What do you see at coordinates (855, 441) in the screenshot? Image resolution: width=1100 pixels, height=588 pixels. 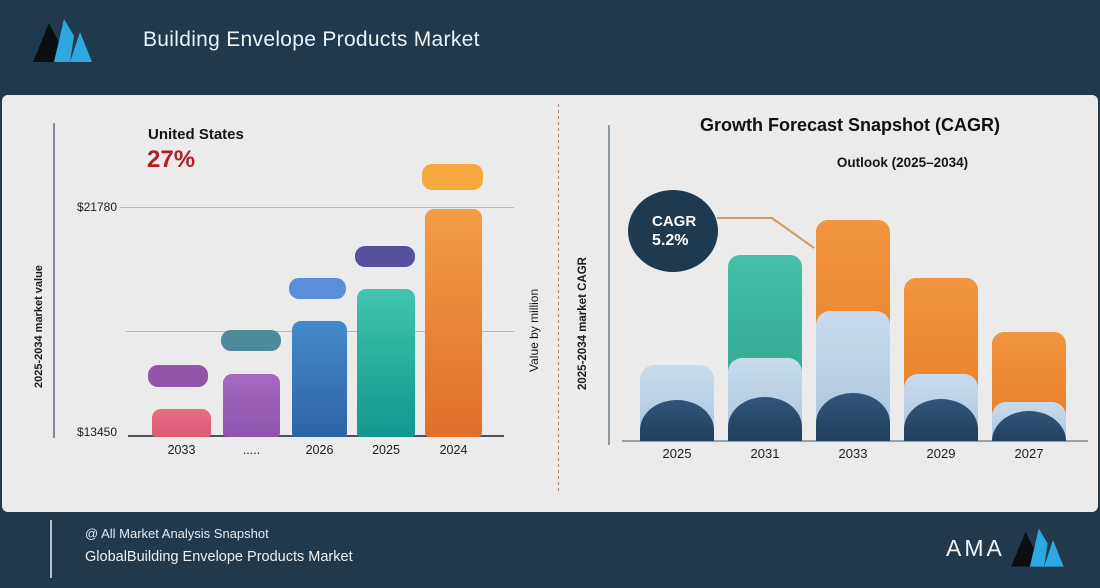 I see `right-x-axis` at bounding box center [855, 441].